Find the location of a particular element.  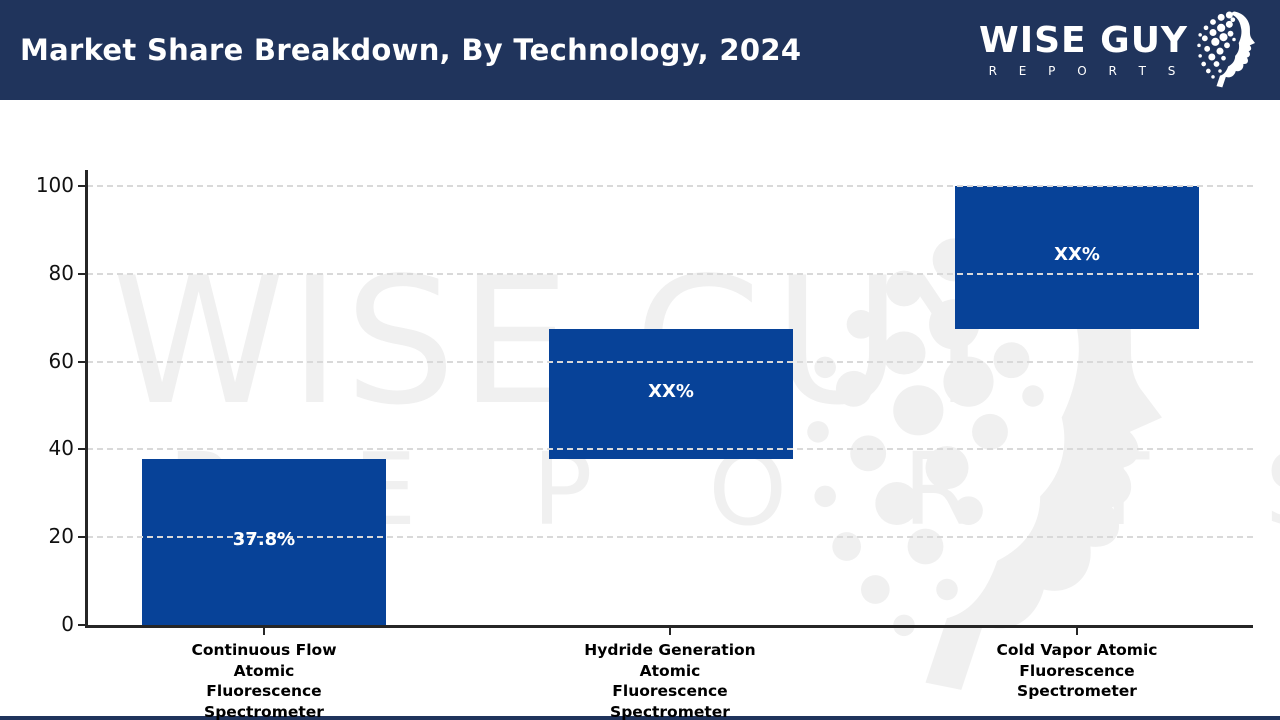

bar-value-label: 37.8% is located at coordinates (264, 540).